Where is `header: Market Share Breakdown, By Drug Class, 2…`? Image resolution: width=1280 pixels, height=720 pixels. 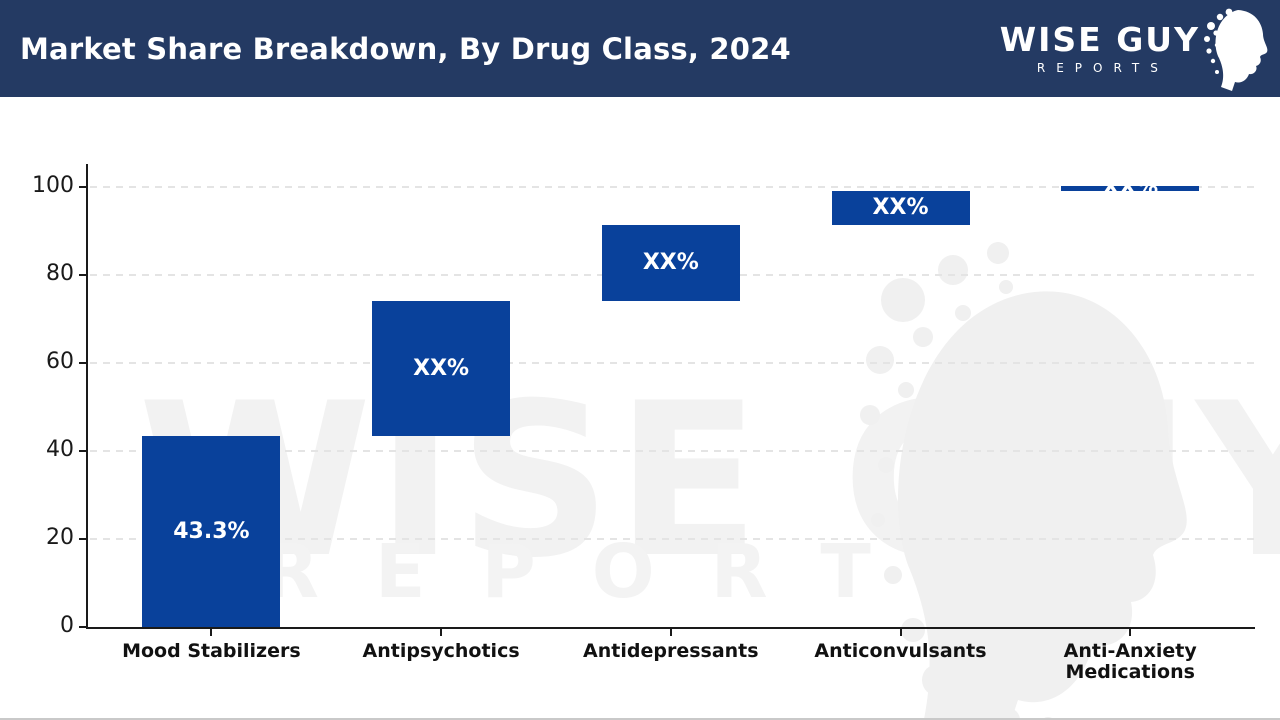 header: Market Share Breakdown, By Drug Class, 2… is located at coordinates (640, 48).